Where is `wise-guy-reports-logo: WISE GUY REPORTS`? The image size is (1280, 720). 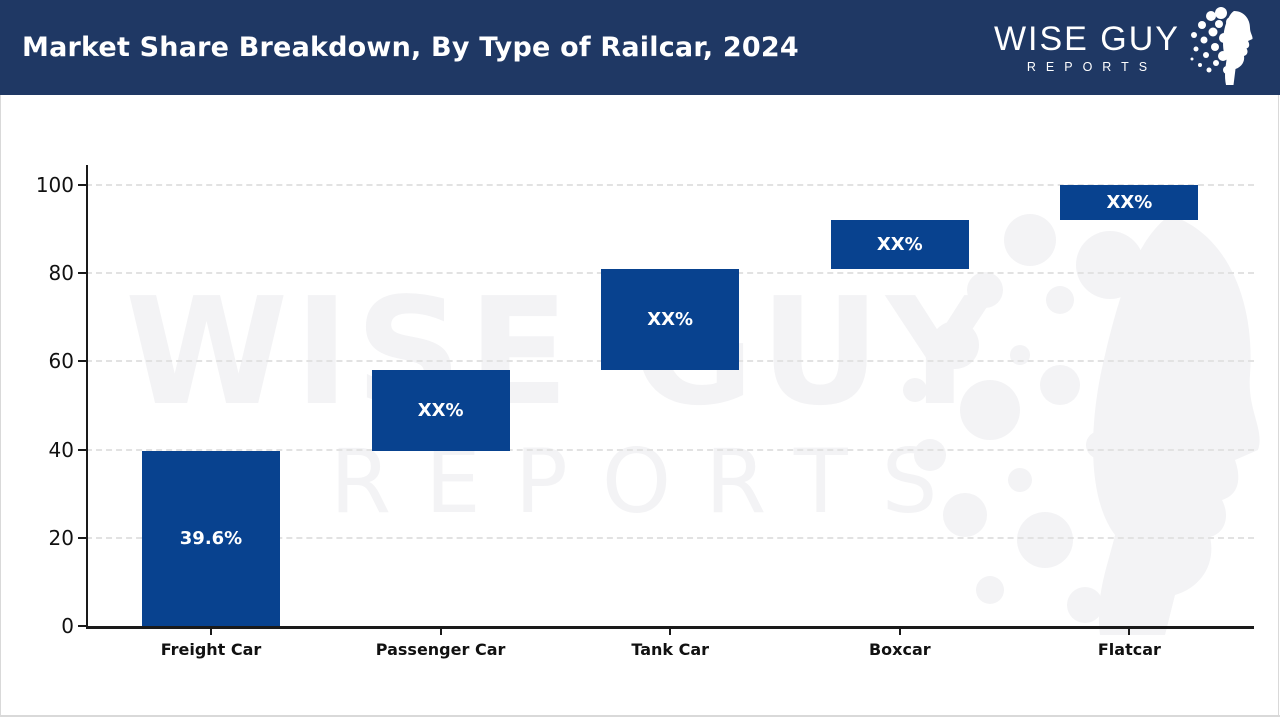
wise-guy-reports-logo: WISE GUY REPORTS is located at coordinates (1124, 47).